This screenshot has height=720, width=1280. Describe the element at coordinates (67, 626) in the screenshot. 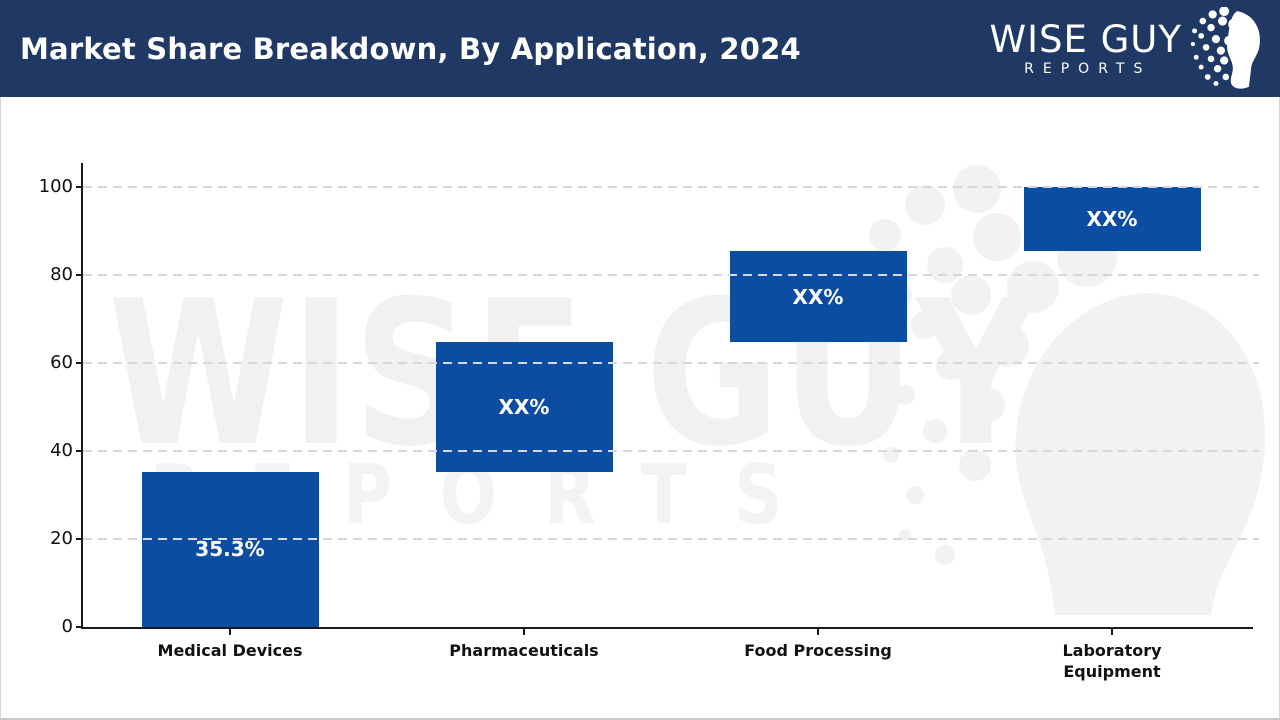

I see `y-tick-label-0: 0` at that location.